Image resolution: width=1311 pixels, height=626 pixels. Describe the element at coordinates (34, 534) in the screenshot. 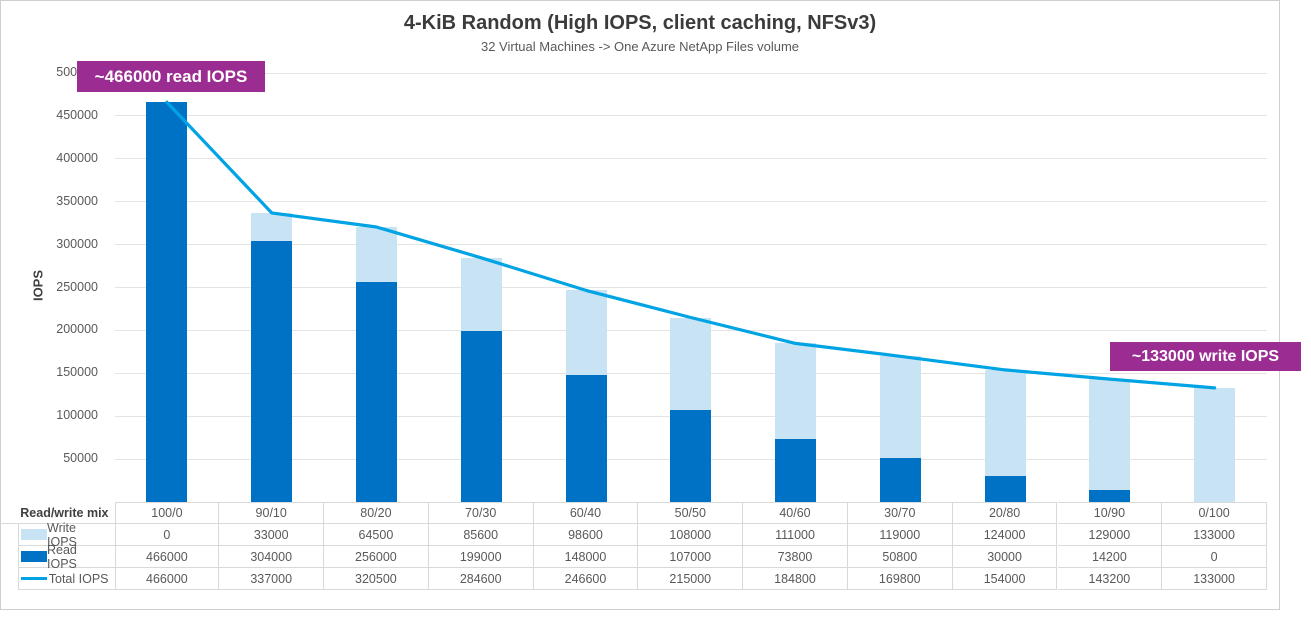

I see `write-iops-legend-key` at that location.